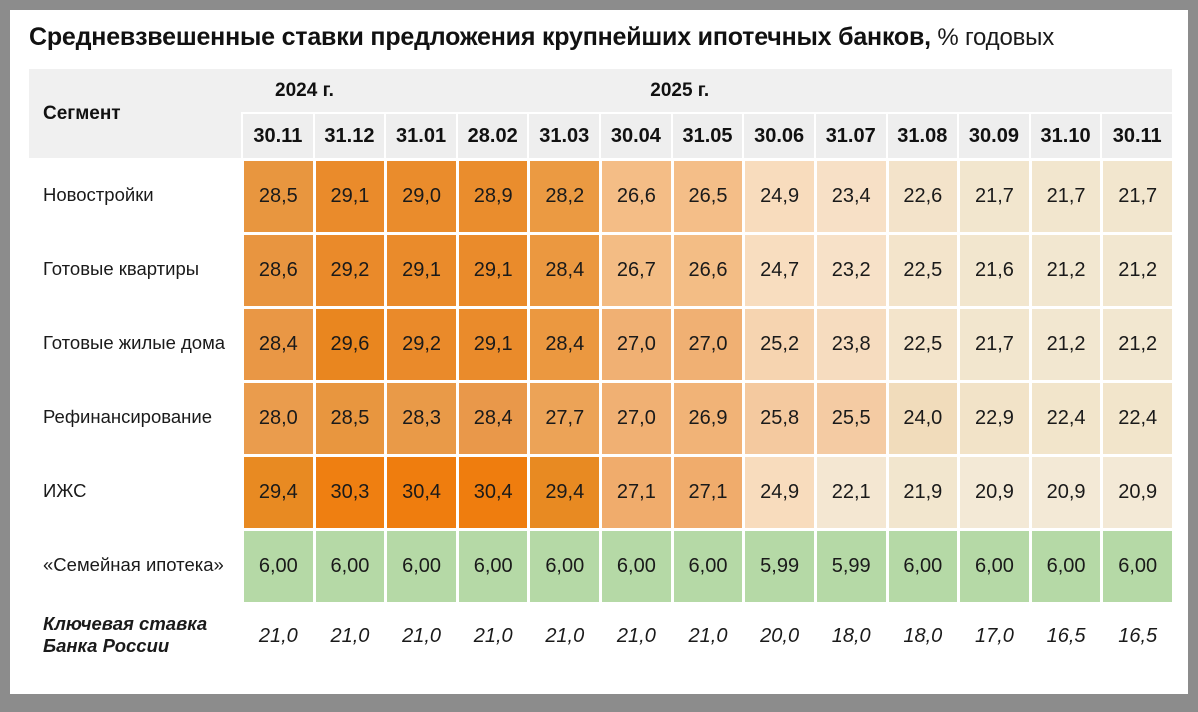 The height and width of the screenshot is (712, 1198). I want to click on data-cell: 30,4, so click(420, 491).